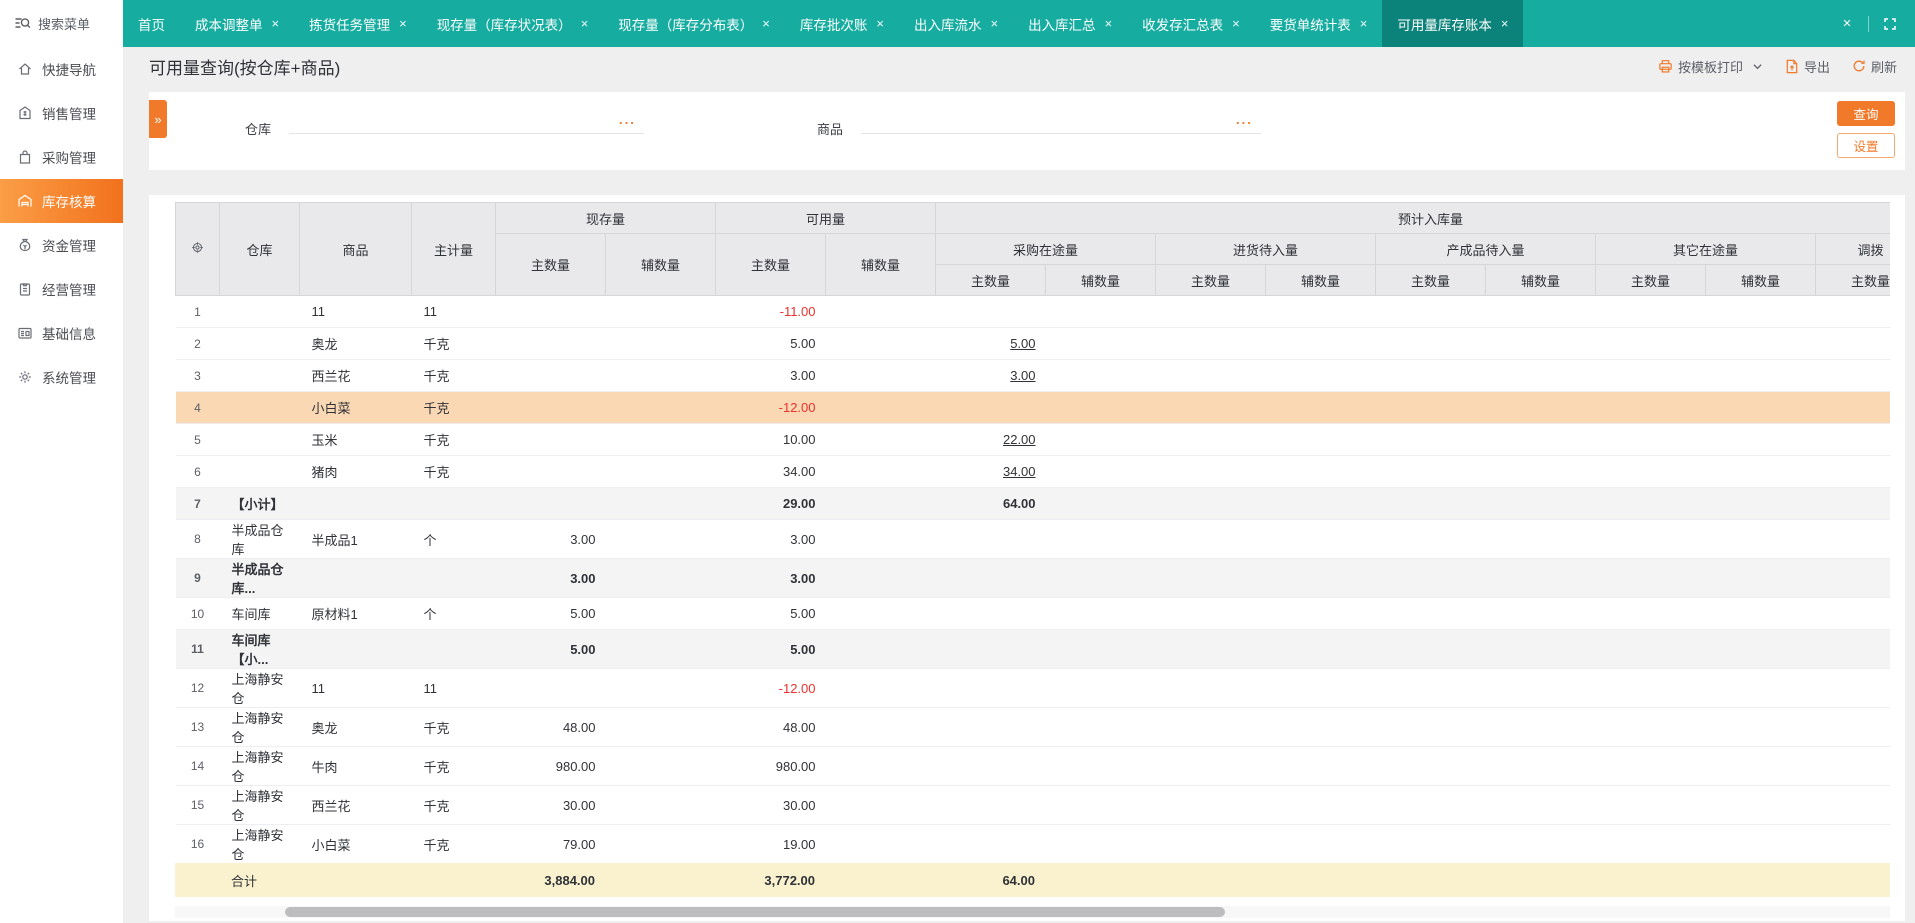 This screenshot has height=923, width=1915. Describe the element at coordinates (61, 69) in the screenshot. I see `sidebar-item: 快捷导航` at that location.